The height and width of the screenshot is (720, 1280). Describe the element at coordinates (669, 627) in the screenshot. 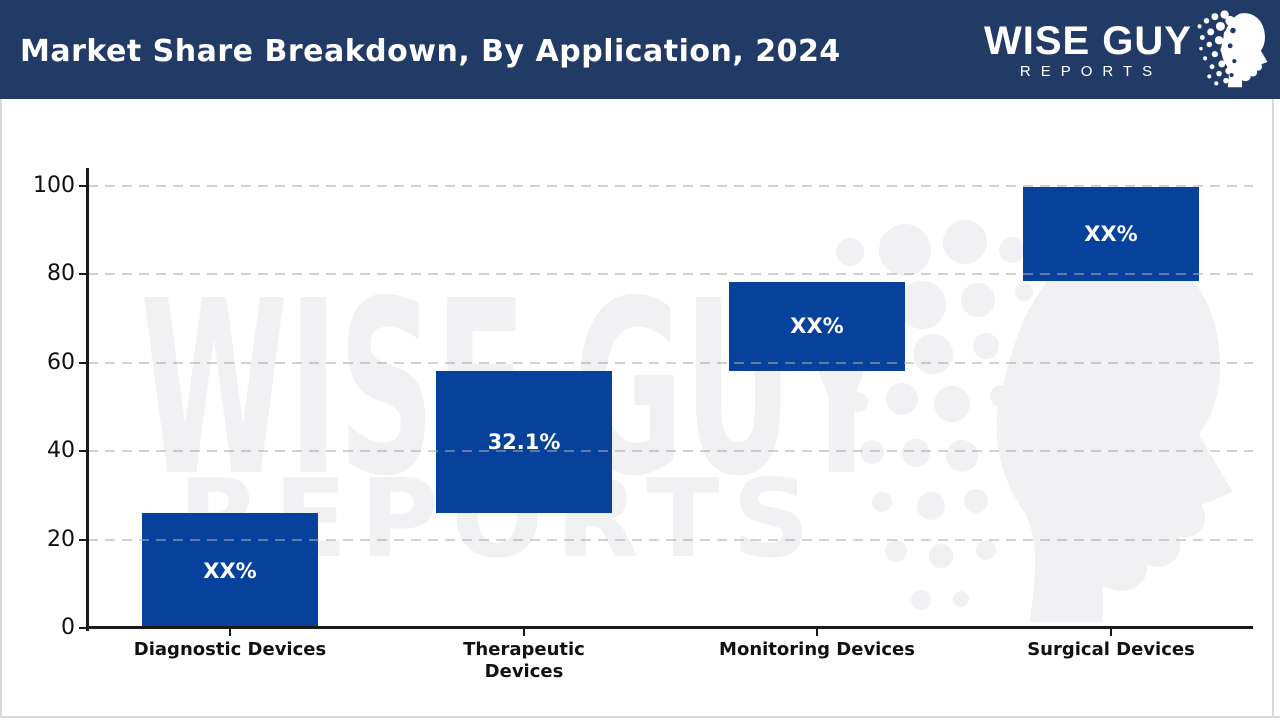

I see `x-axis-line` at that location.